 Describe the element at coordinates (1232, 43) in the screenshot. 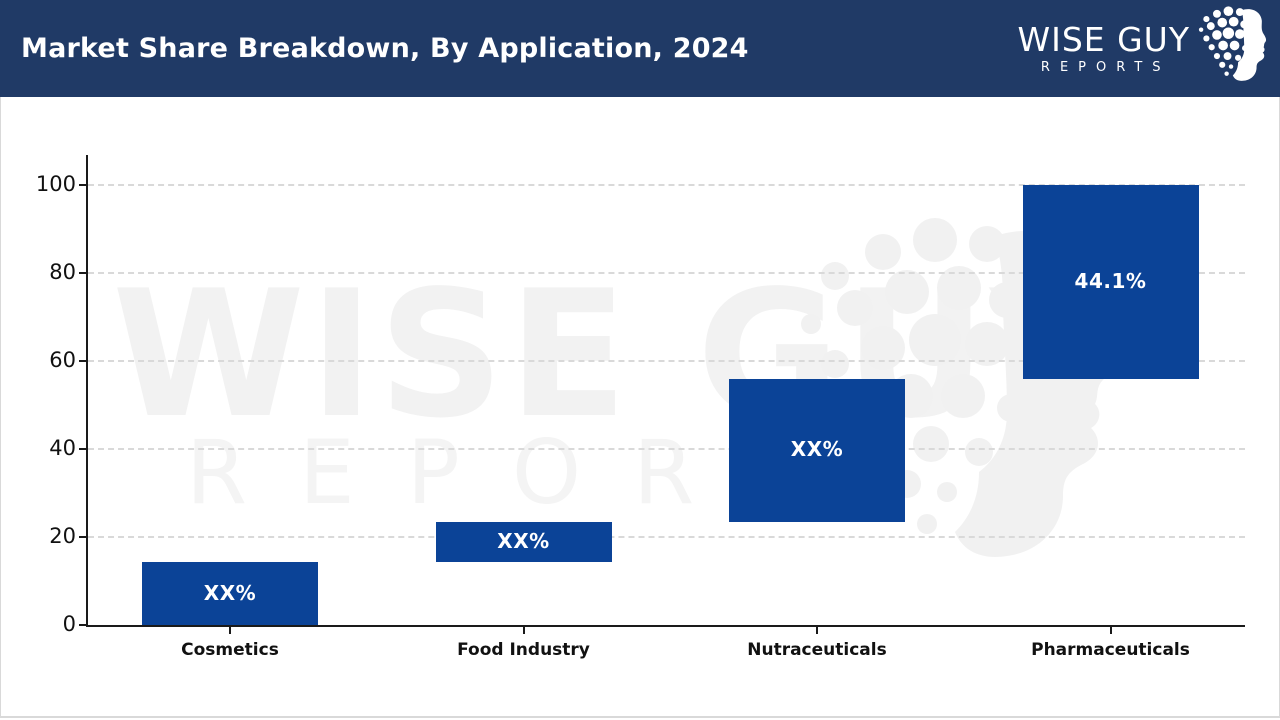

I see `dotted-head-profile-icon` at that location.